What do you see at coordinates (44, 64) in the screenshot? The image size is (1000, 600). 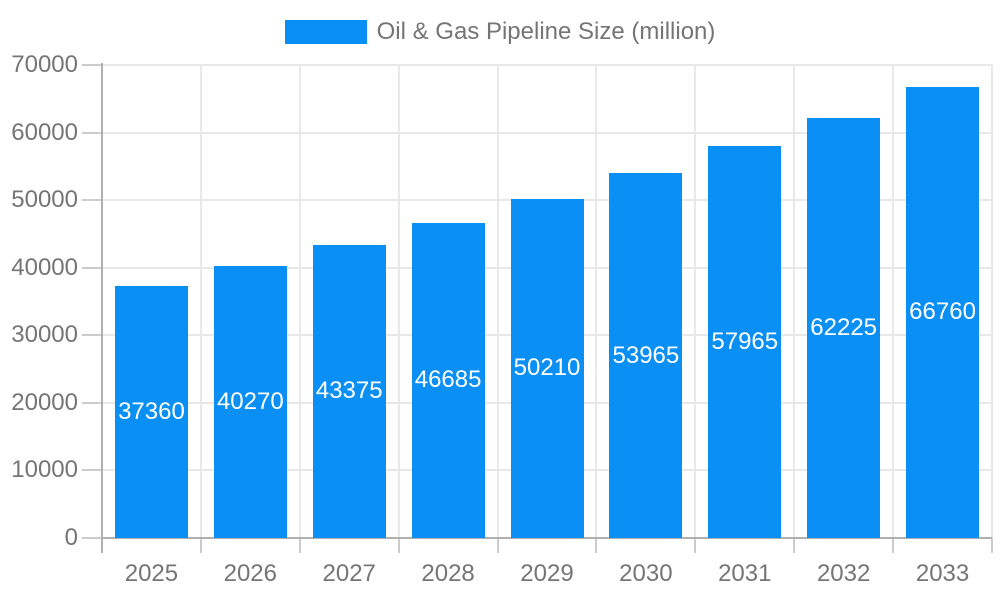 I see `y-axis-label: 70000` at bounding box center [44, 64].